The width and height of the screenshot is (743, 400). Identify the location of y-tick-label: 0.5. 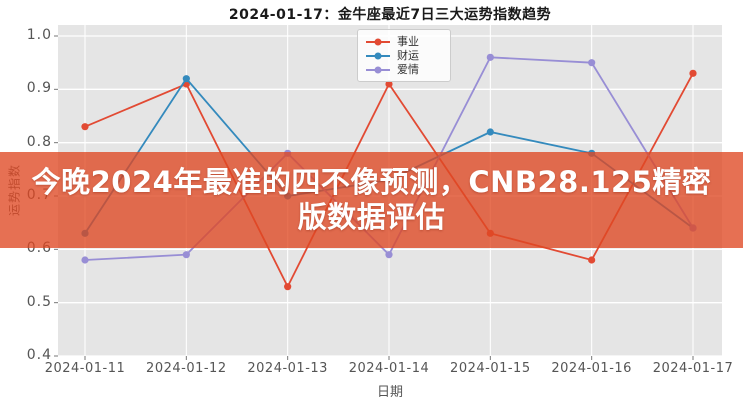
(39, 301).